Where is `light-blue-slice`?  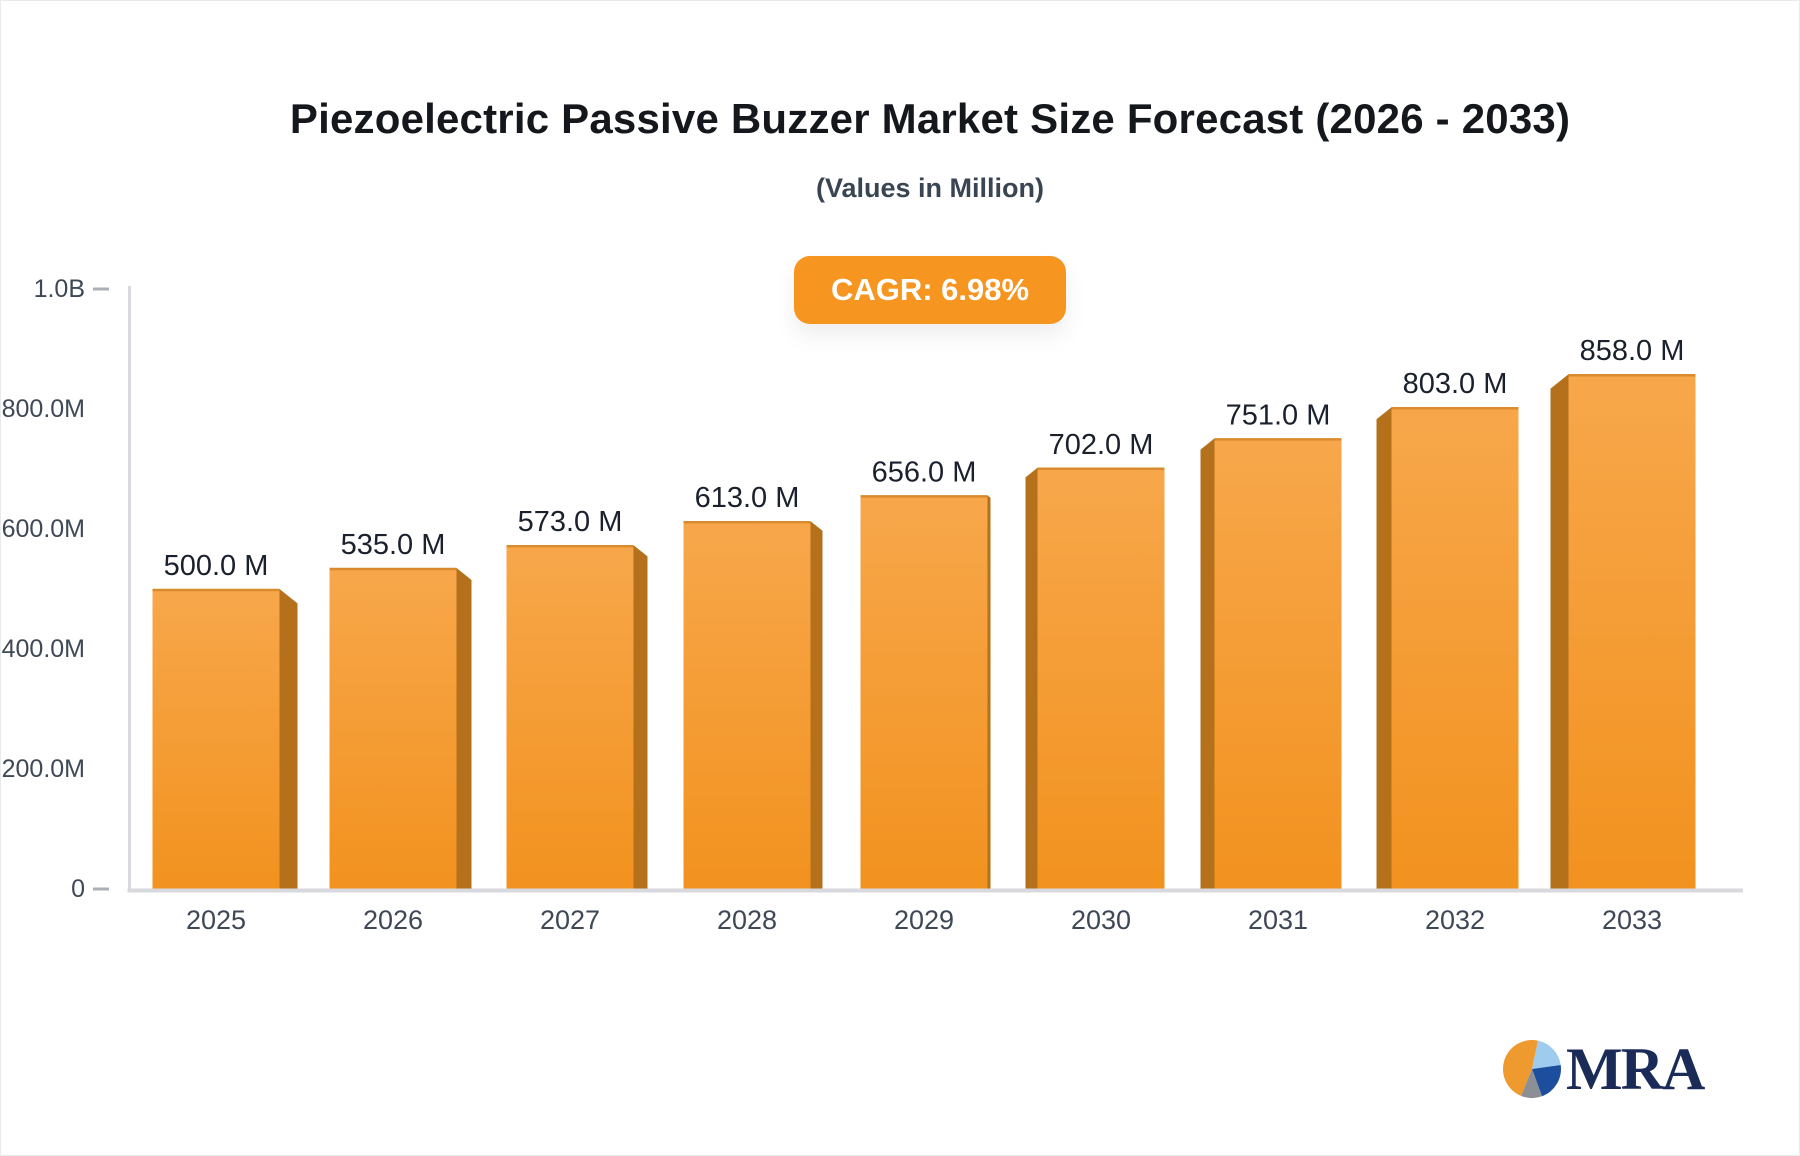
light-blue-slice is located at coordinates (1546, 1054).